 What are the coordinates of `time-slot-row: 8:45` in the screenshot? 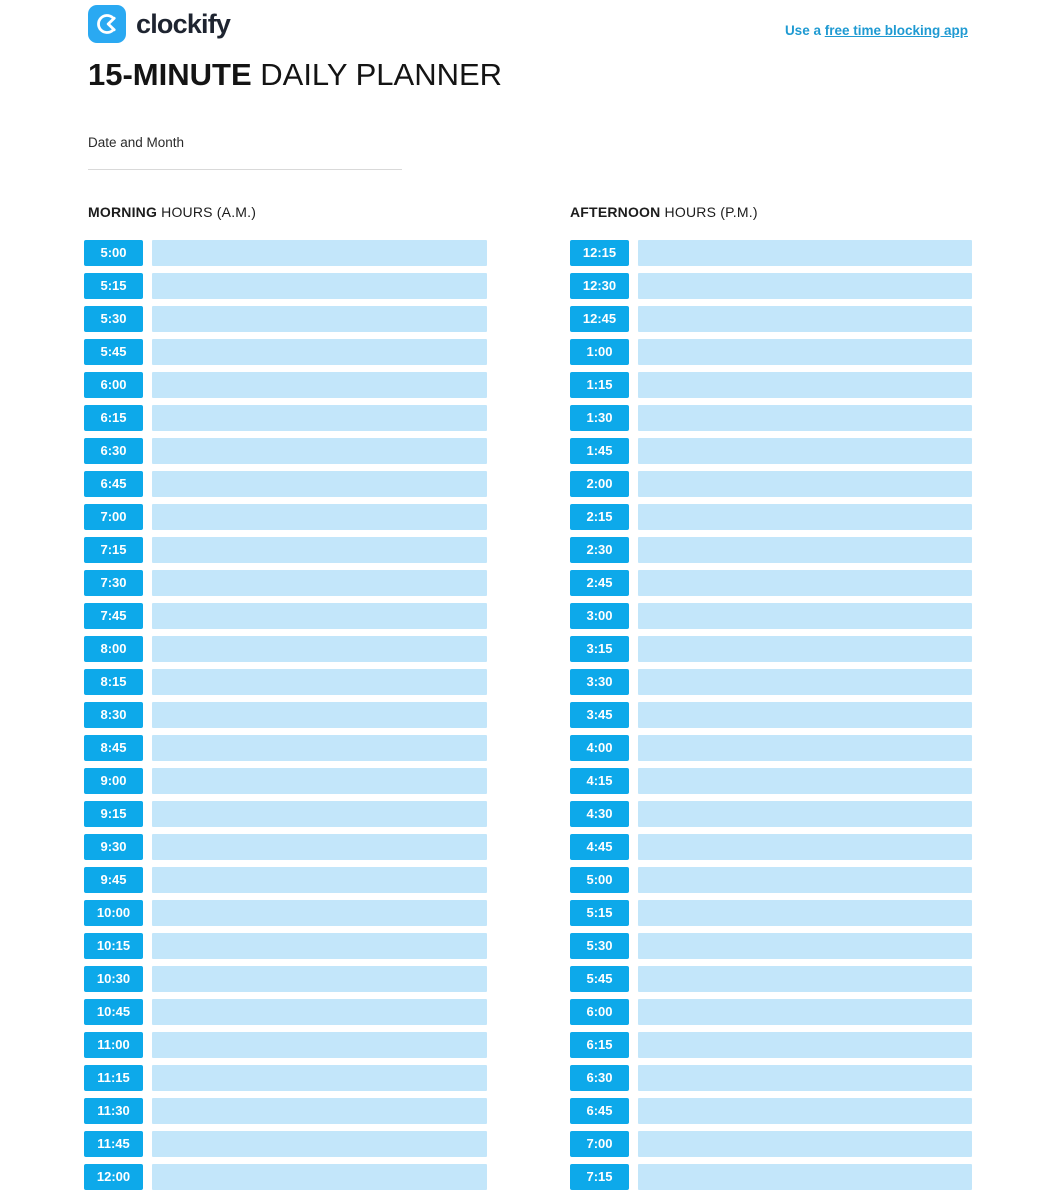 It's located at (285, 748).